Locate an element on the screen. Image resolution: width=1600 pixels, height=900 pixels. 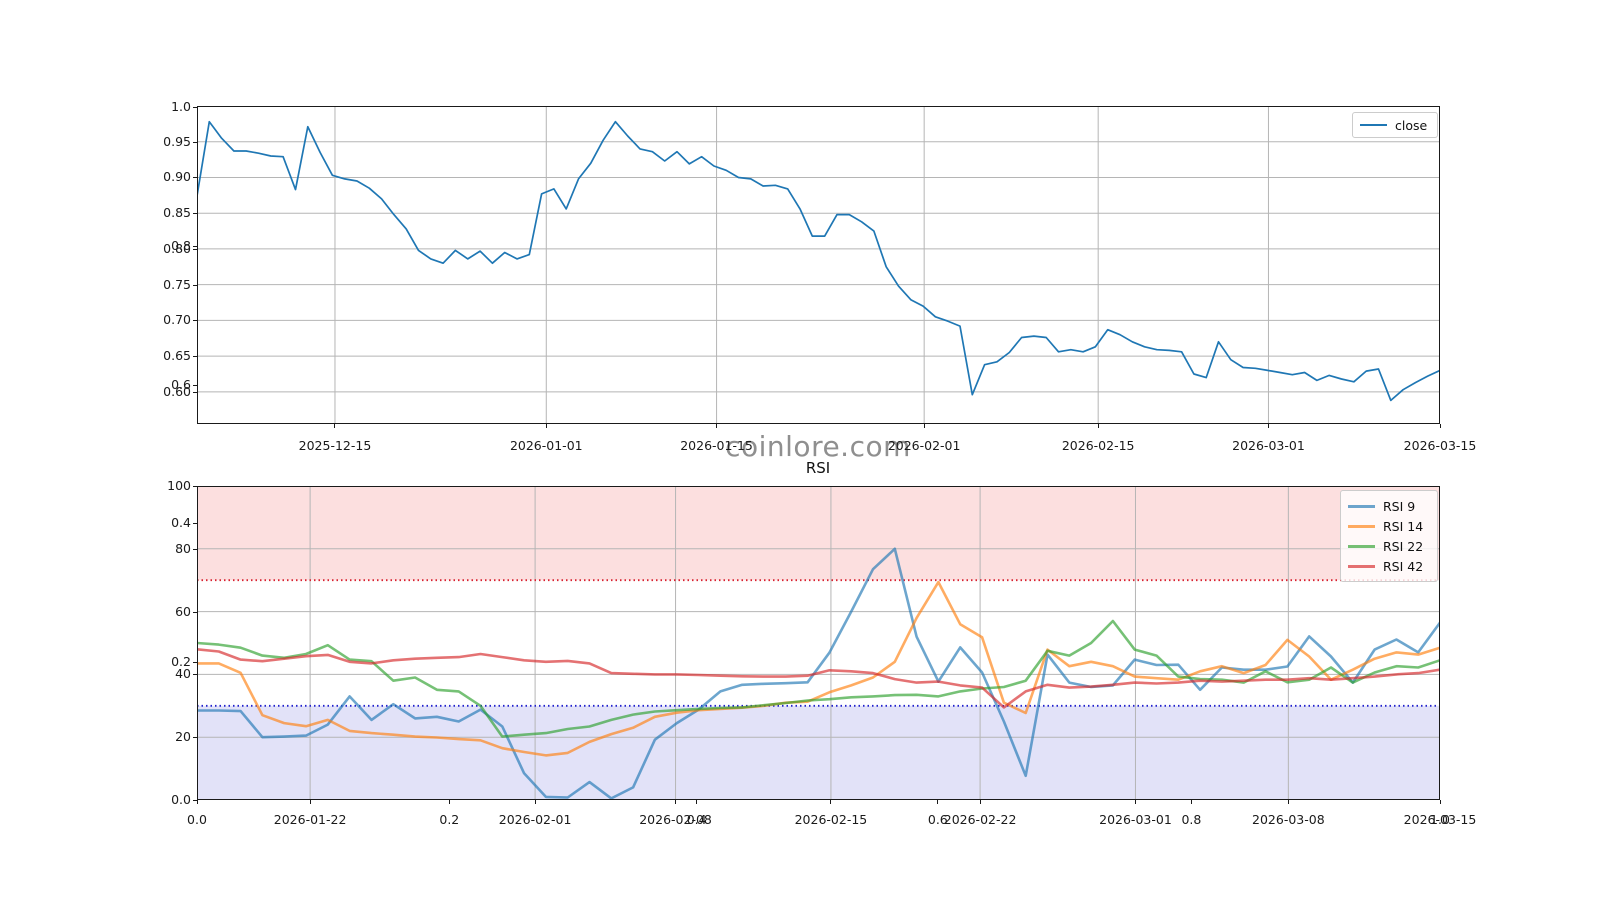
phantom-y-tick-label: 1.0 is located at coordinates (181, 106).